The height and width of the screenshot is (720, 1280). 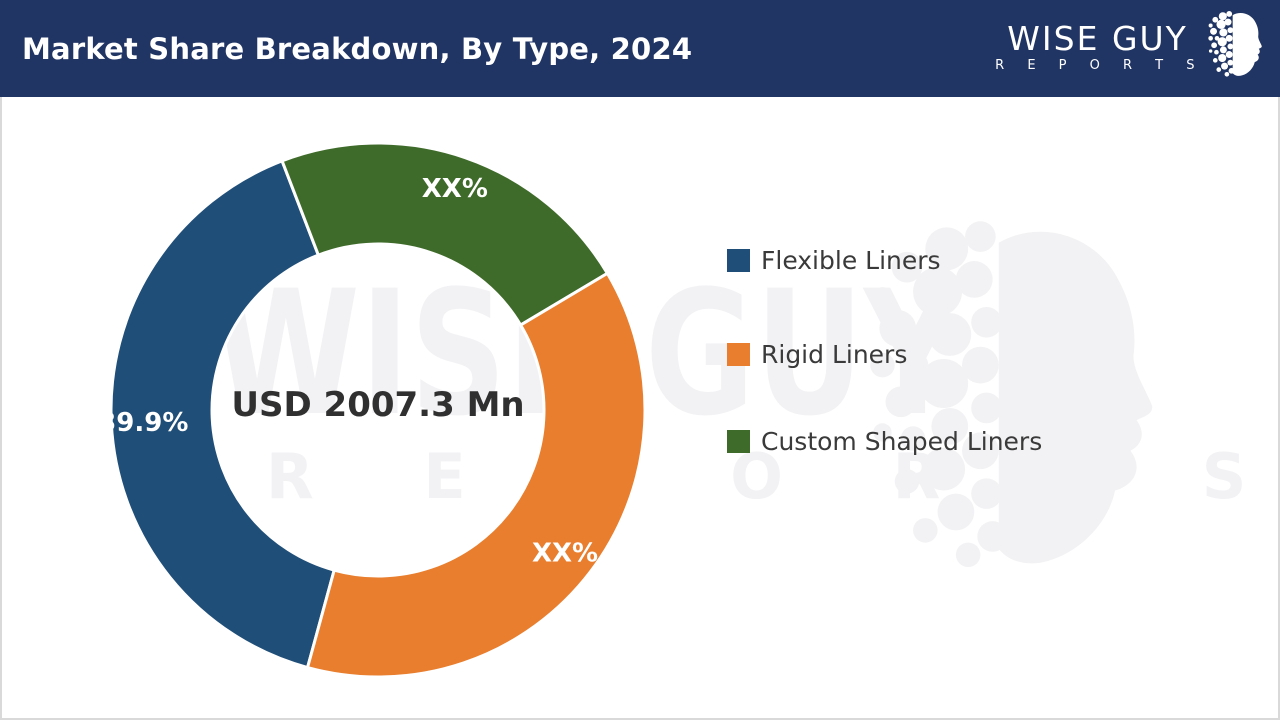 I want to click on logo-line2: R E P O R T S, so click(x=1099, y=65).